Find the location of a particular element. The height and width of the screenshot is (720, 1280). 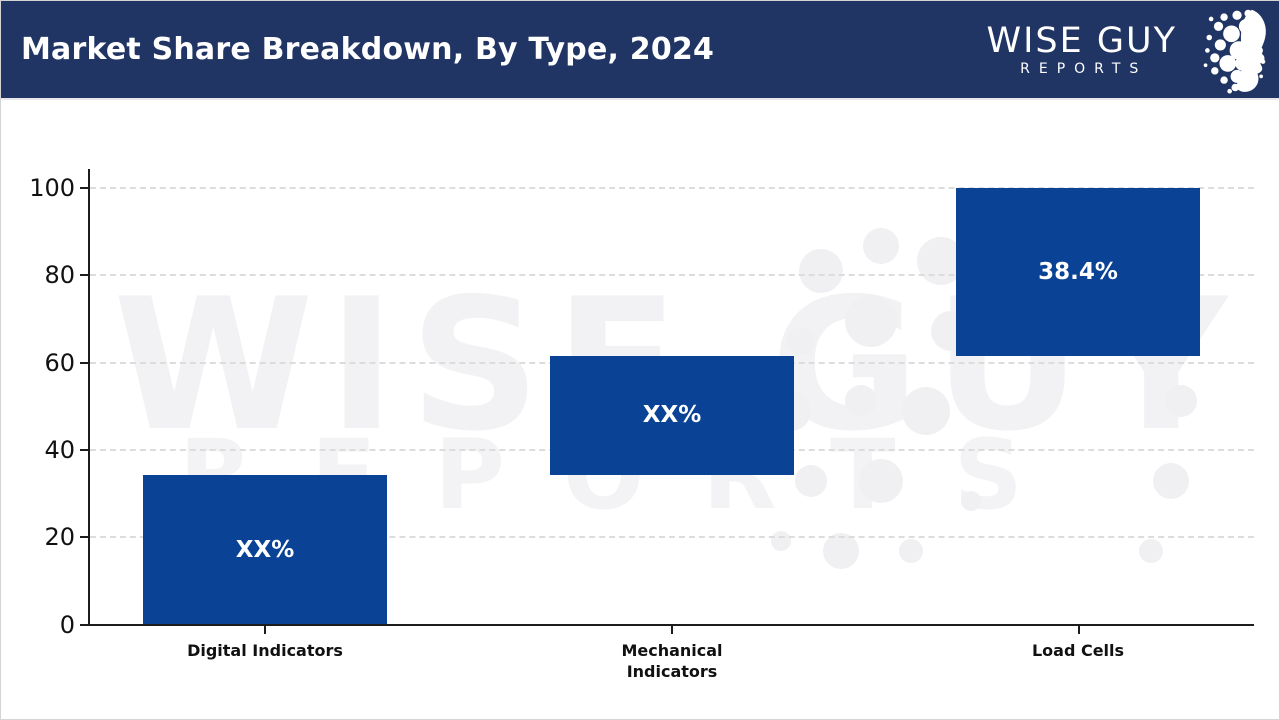

x-label-load-cells: Load Cells is located at coordinates (1078, 650).